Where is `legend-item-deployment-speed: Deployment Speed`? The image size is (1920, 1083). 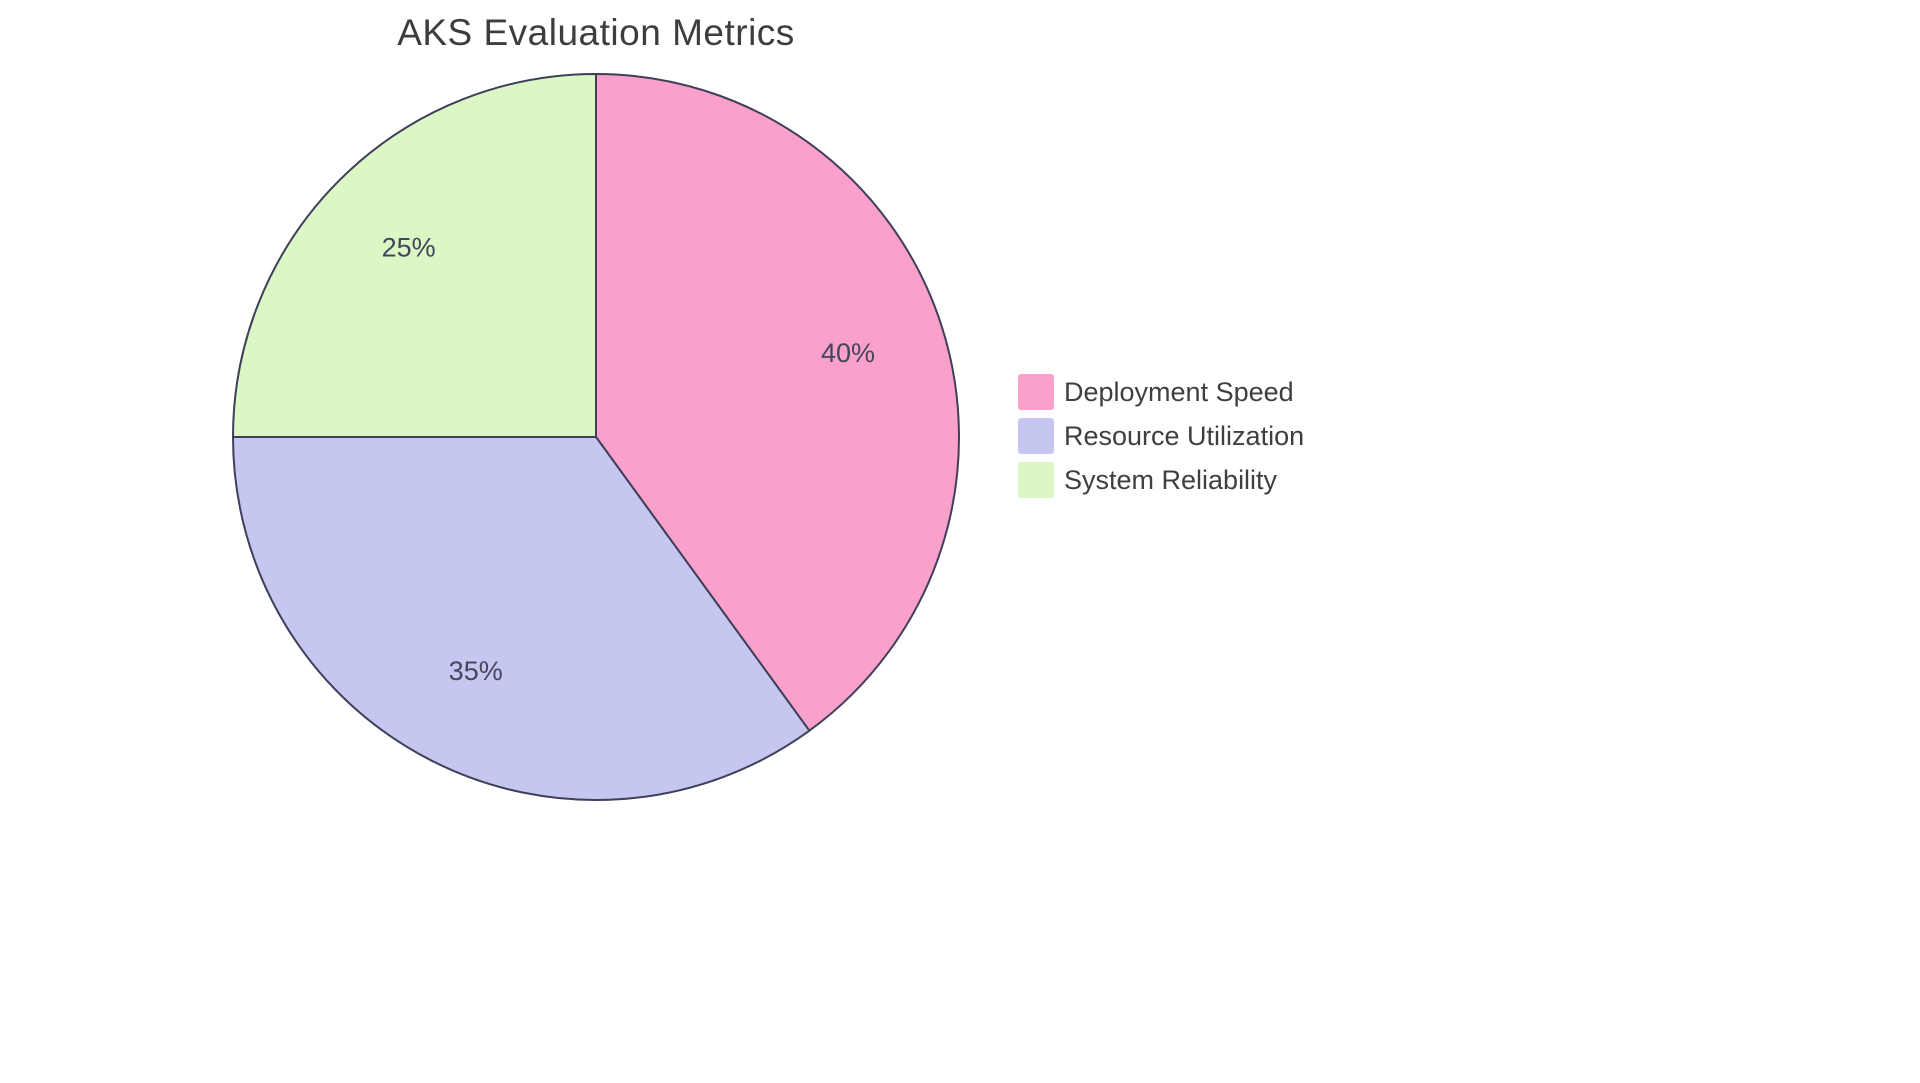
legend-item-deployment-speed: Deployment Speed is located at coordinates (1161, 392).